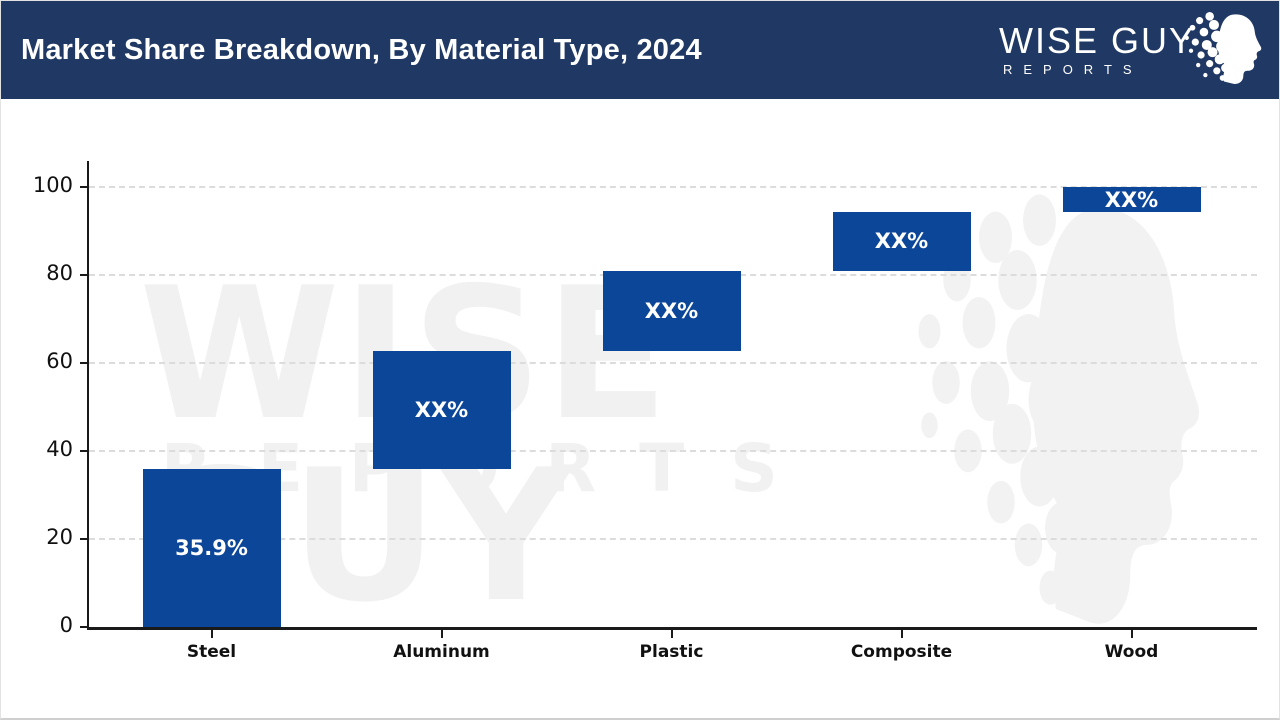 The width and height of the screenshot is (1280, 720). What do you see at coordinates (59, 537) in the screenshot?
I see `y-tick-label-20: 20` at bounding box center [59, 537].